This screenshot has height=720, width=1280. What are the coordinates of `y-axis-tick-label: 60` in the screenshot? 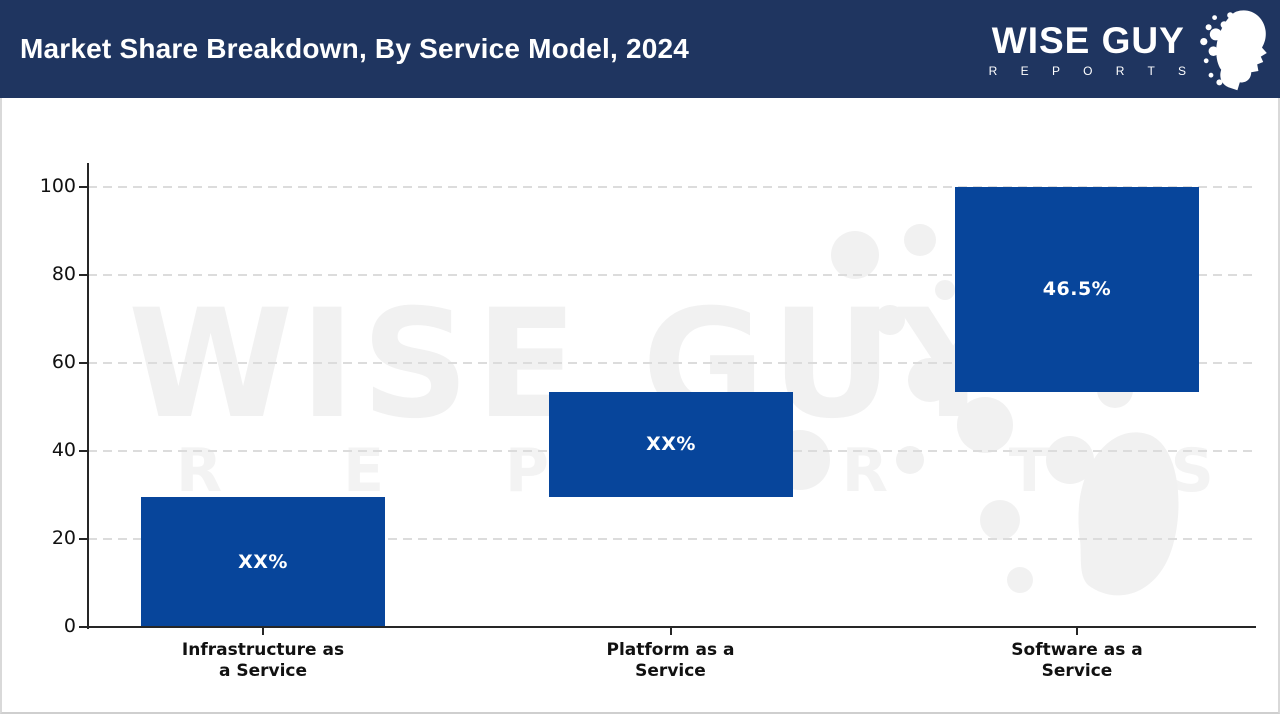 It's located at (63, 362).